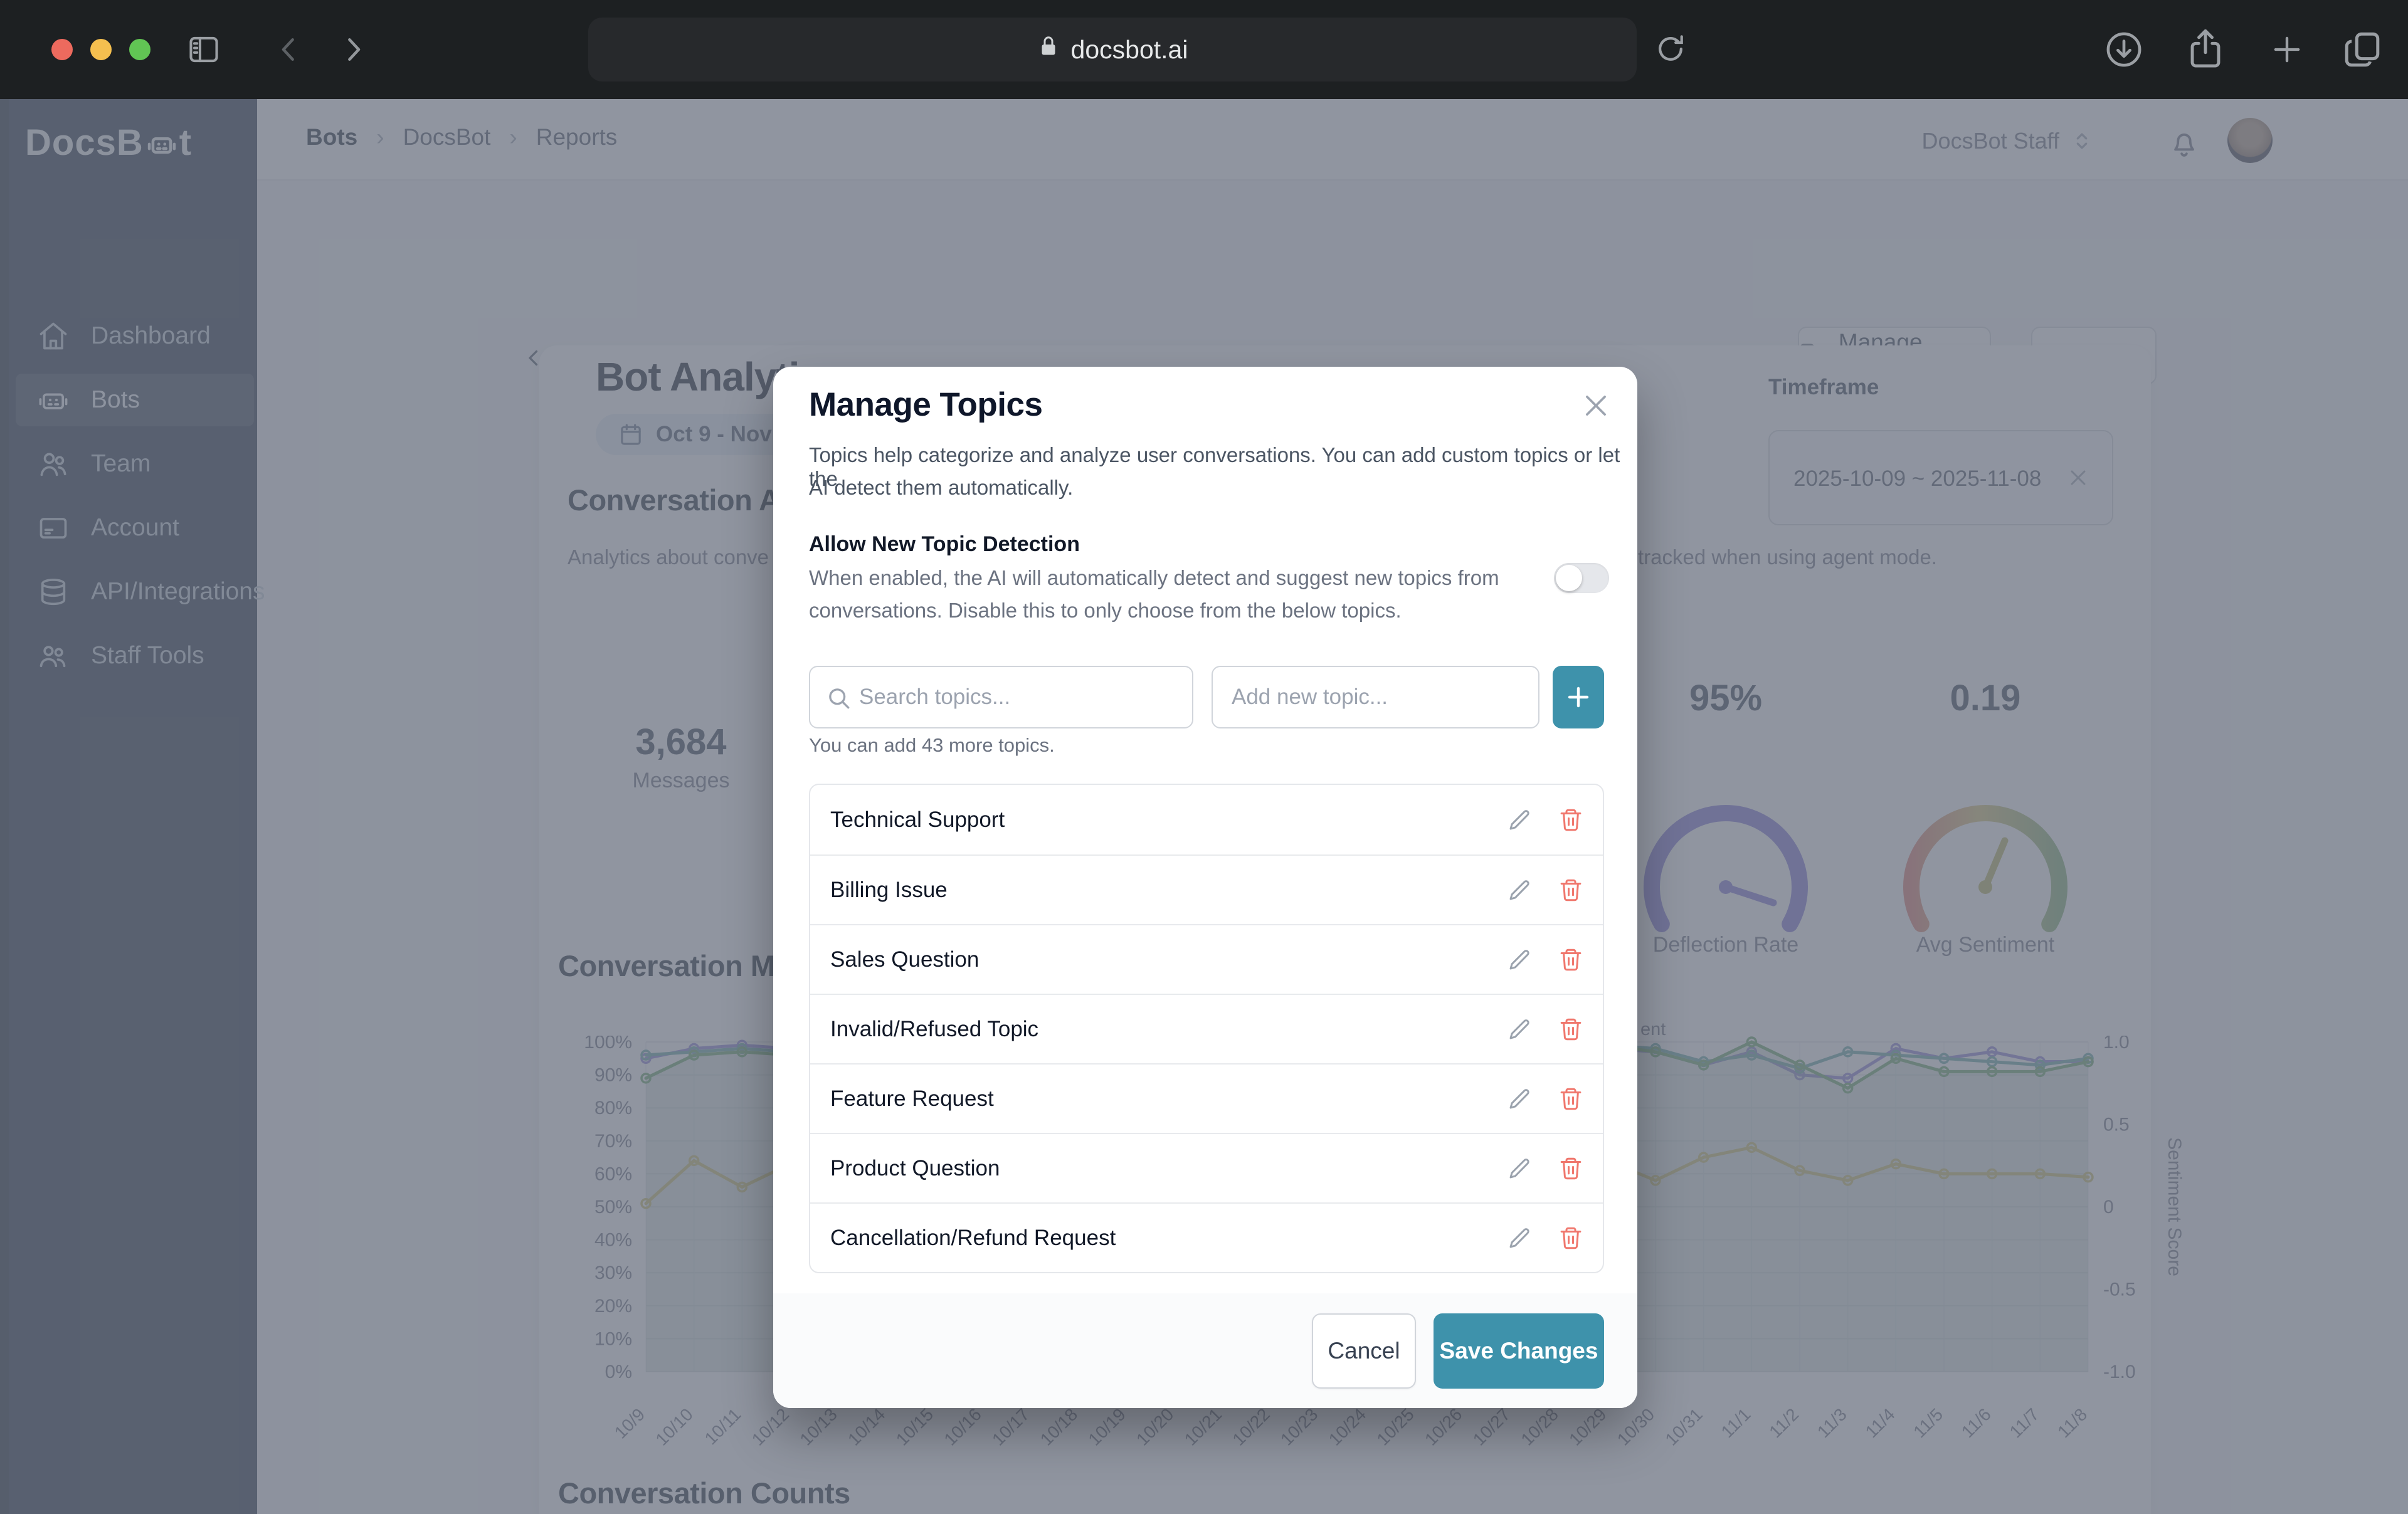 The image size is (2408, 1514). What do you see at coordinates (1206, 1167) in the screenshot?
I see `topic-row: Product Question` at bounding box center [1206, 1167].